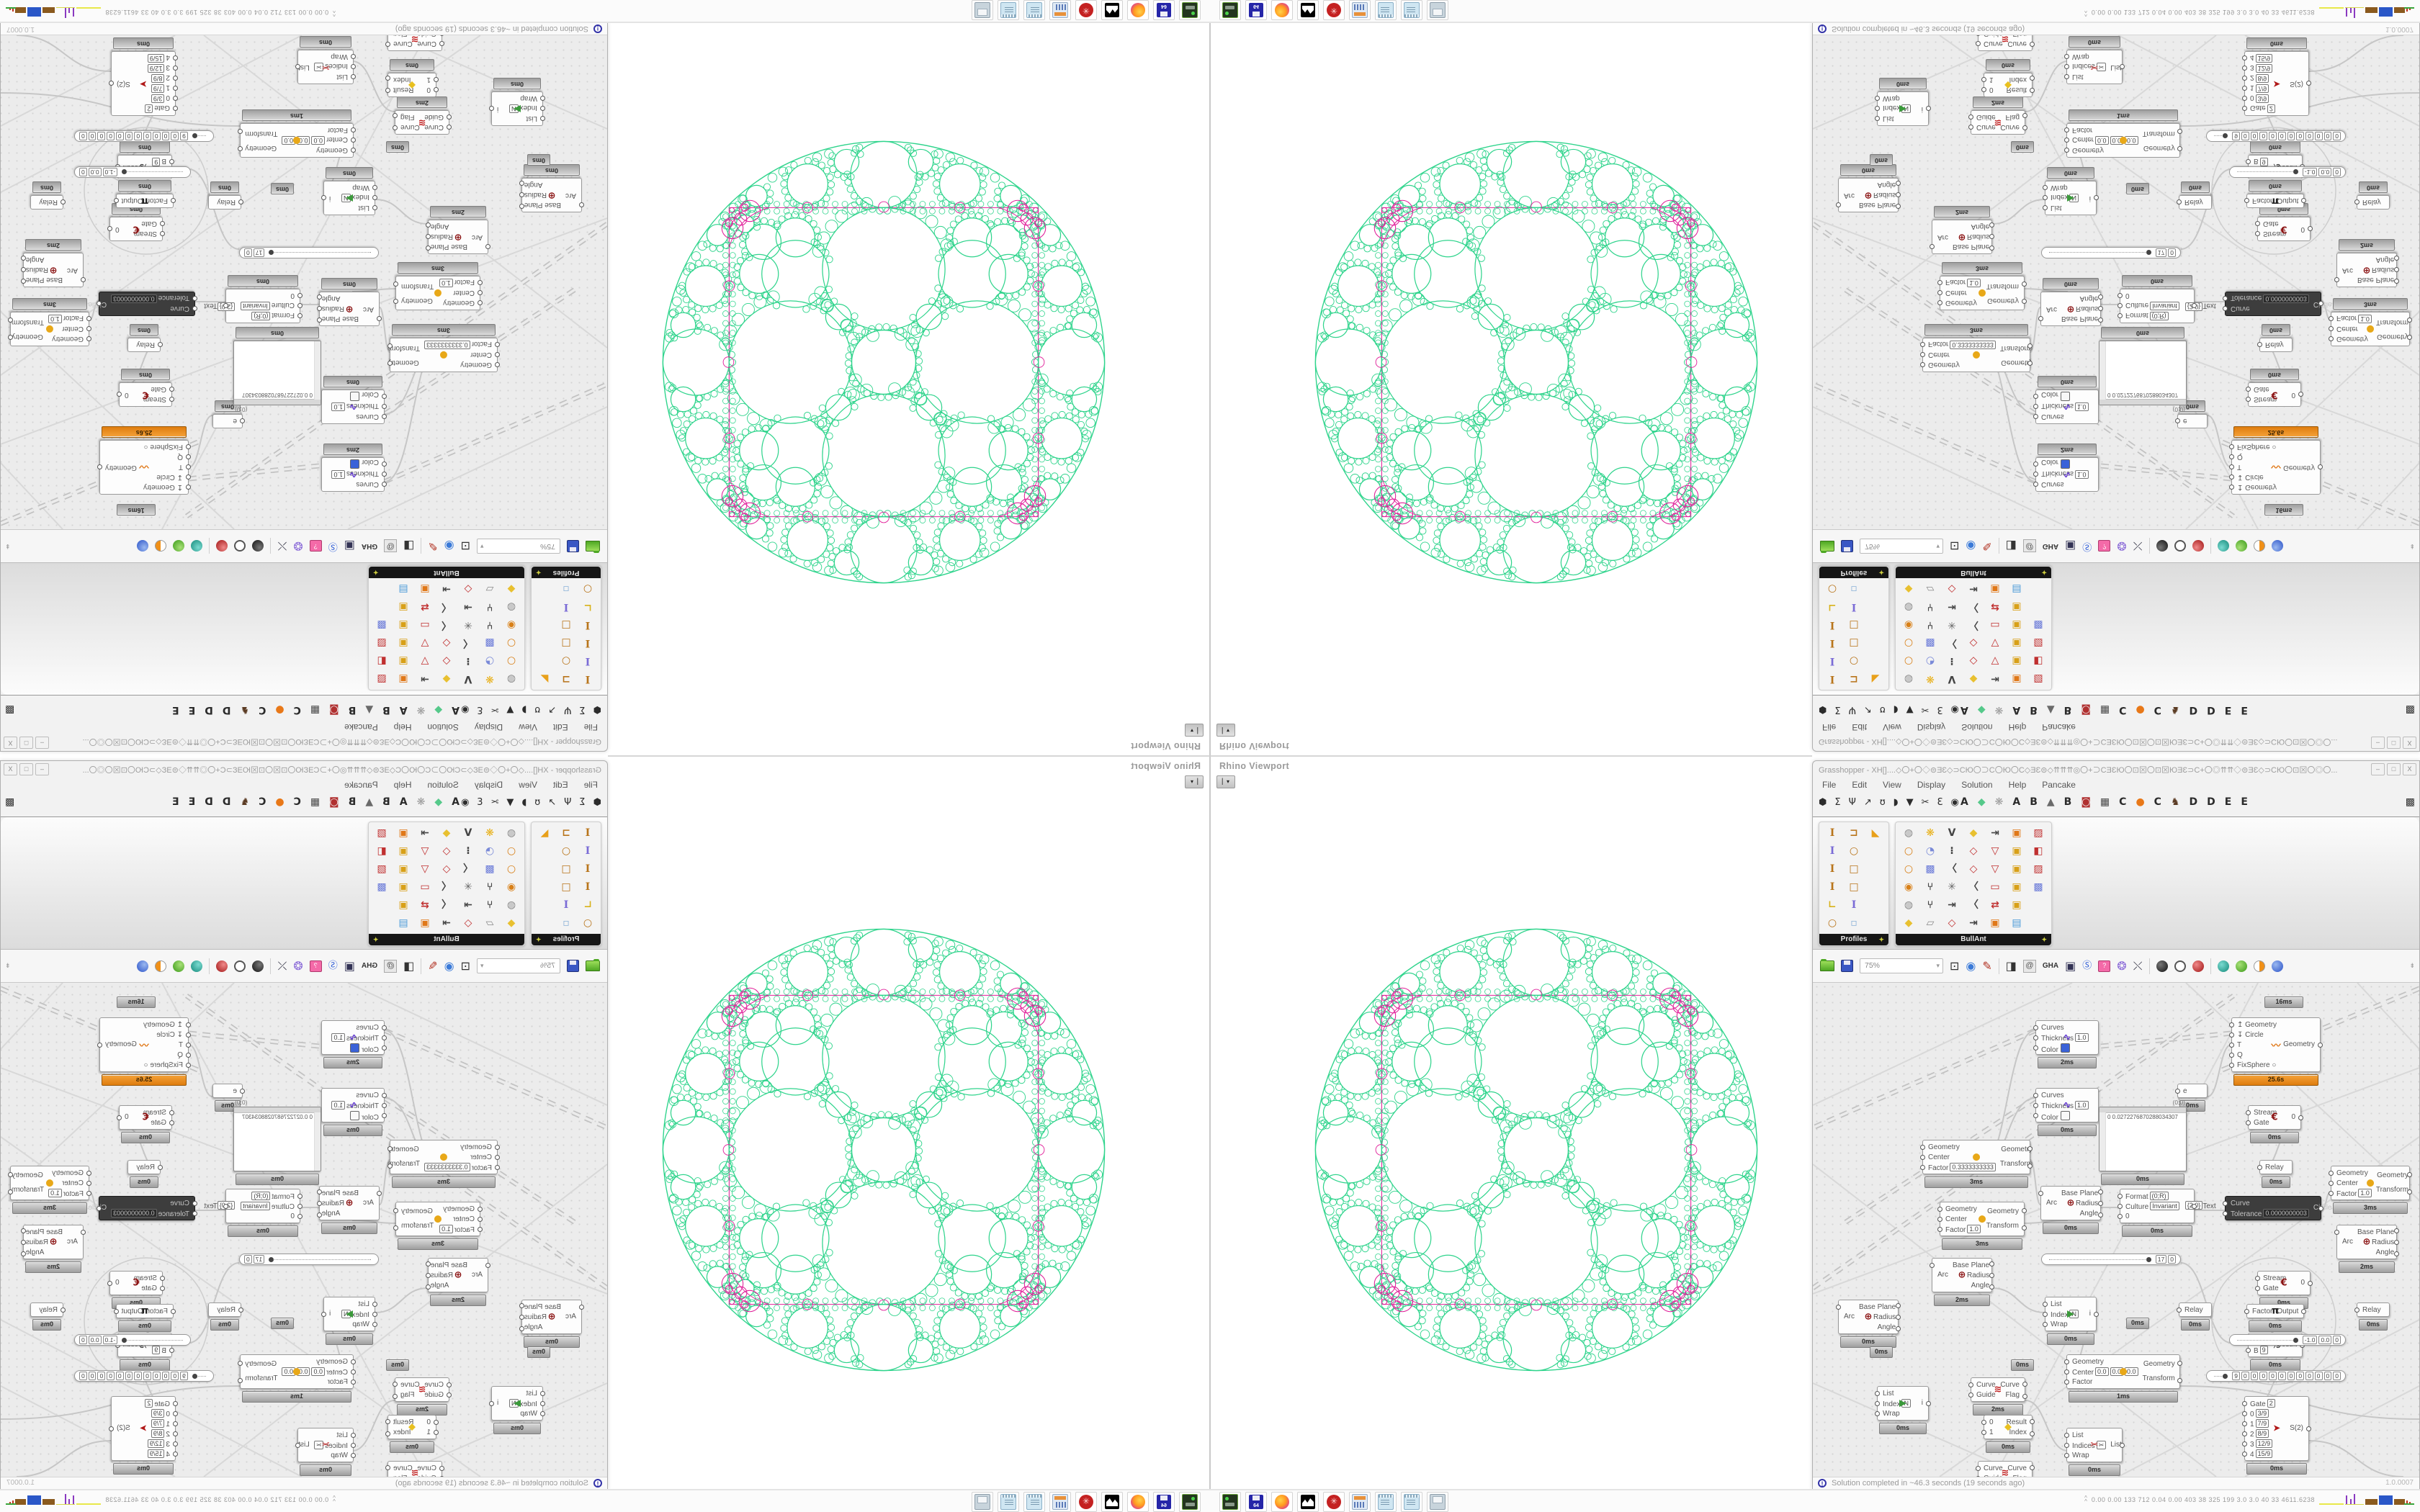  Describe the element at coordinates (1009, 1502) in the screenshot. I see `taskbar-item-notepad2` at that location.